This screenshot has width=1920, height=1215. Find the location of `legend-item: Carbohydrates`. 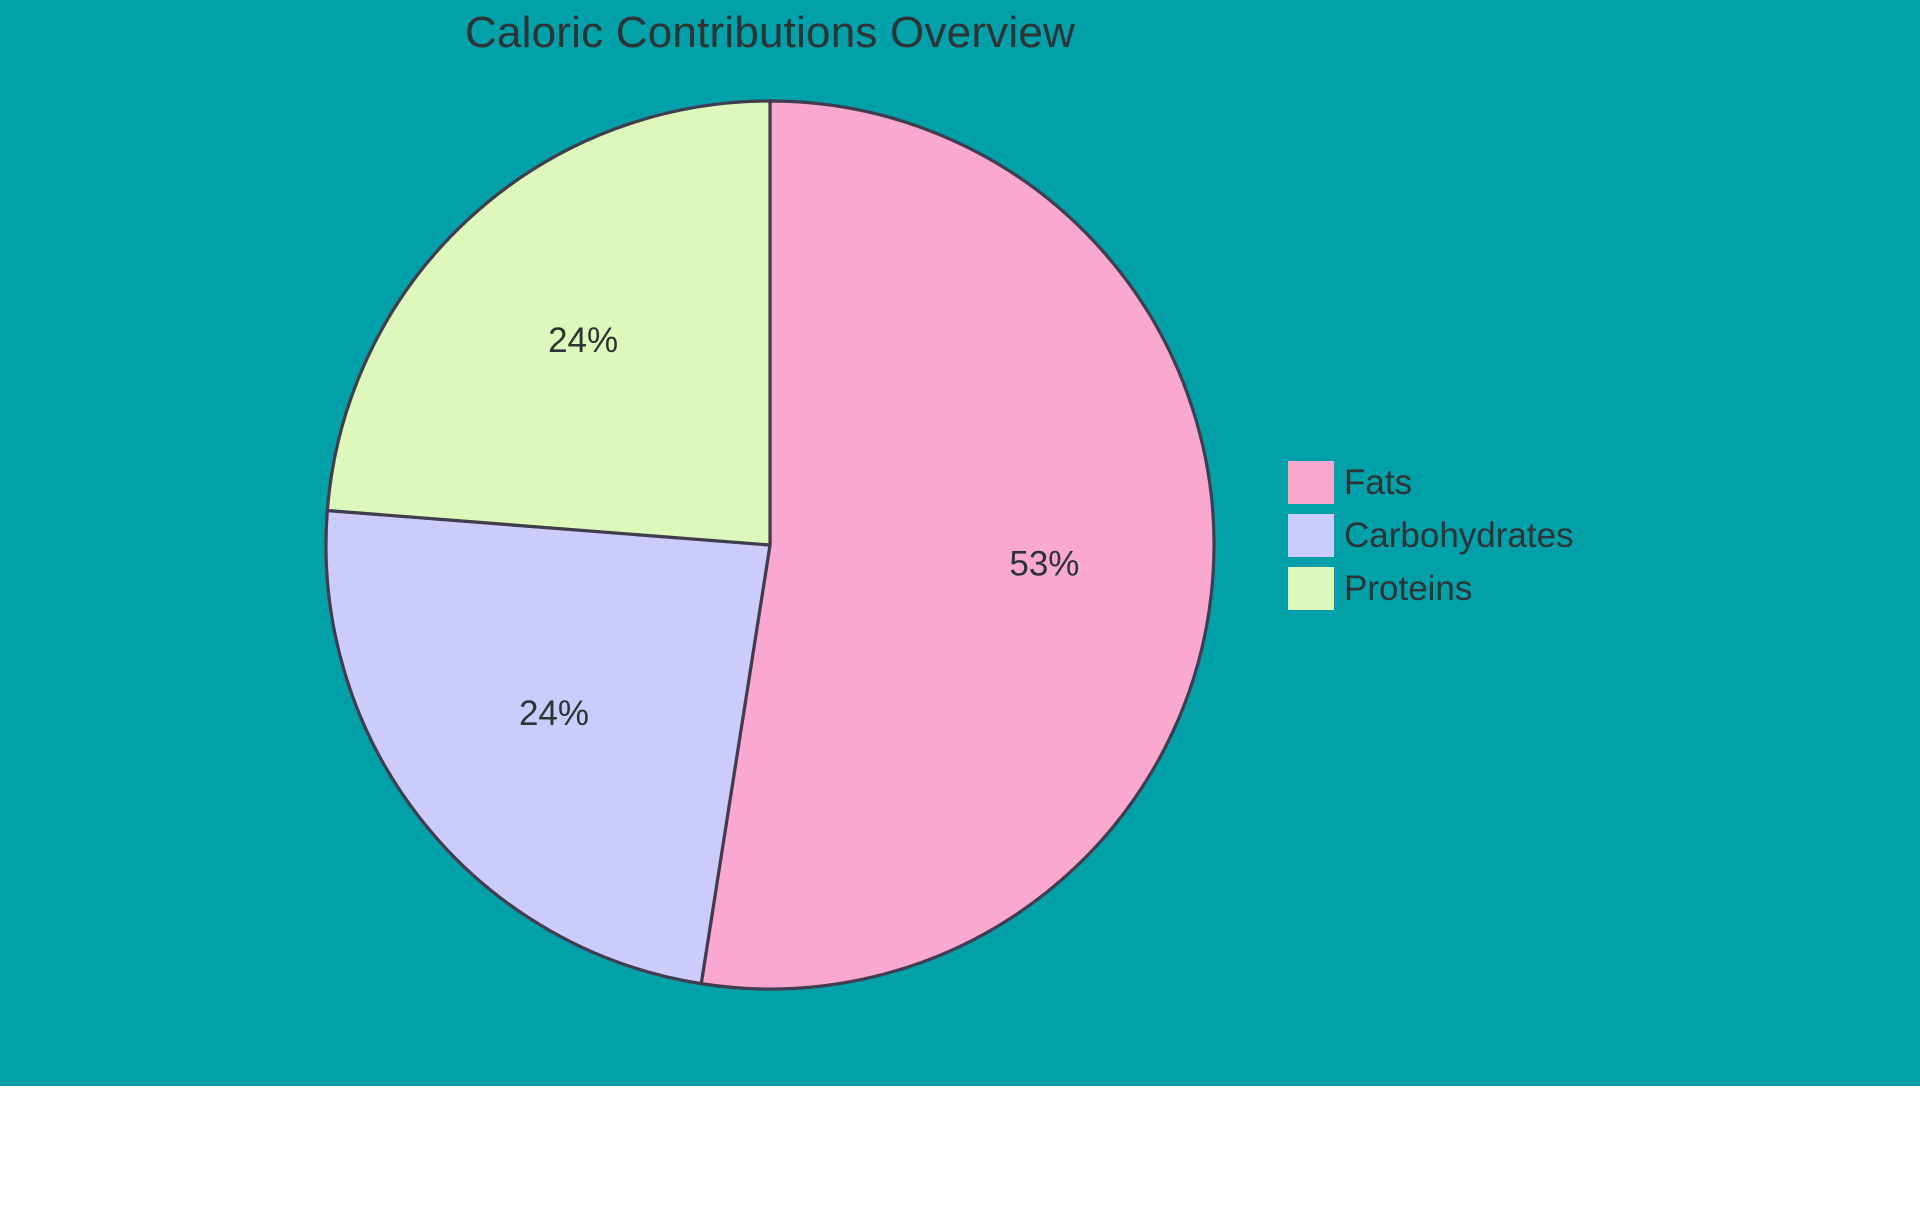

legend-item: Carbohydrates is located at coordinates (1431, 535).